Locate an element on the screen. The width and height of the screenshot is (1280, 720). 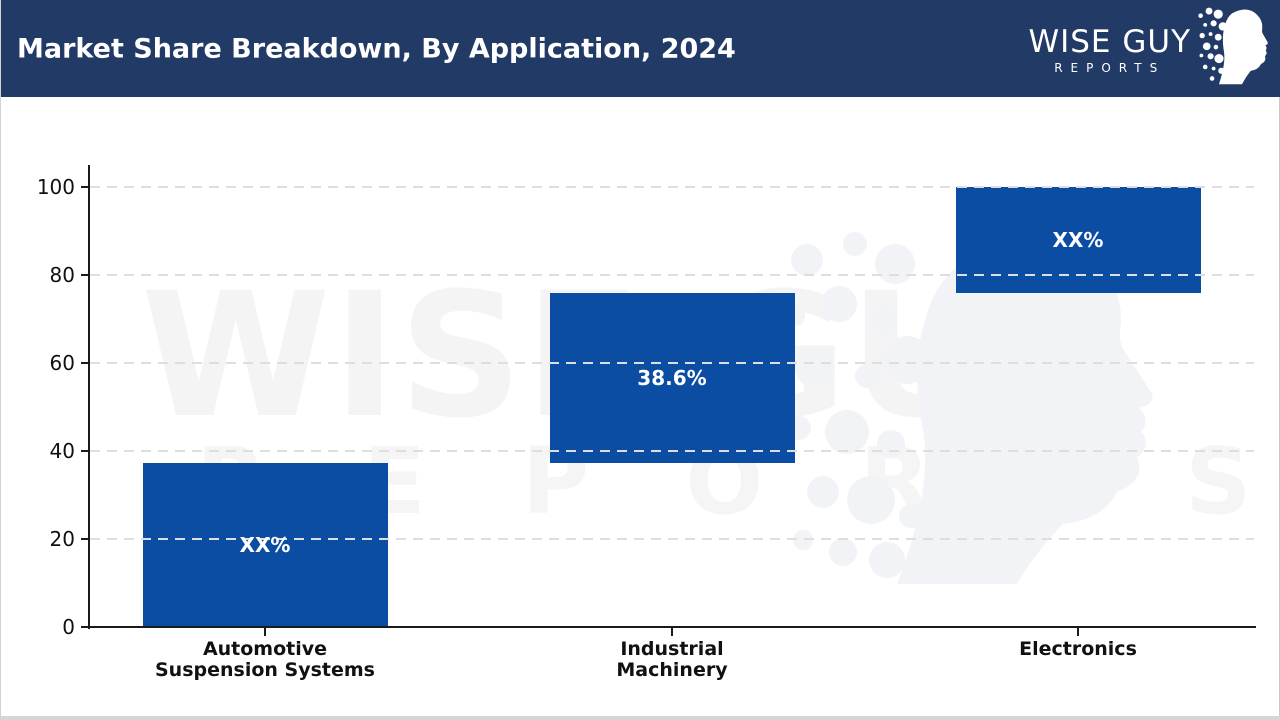
x-category-label-line: Industrial is located at coordinates (672, 649).